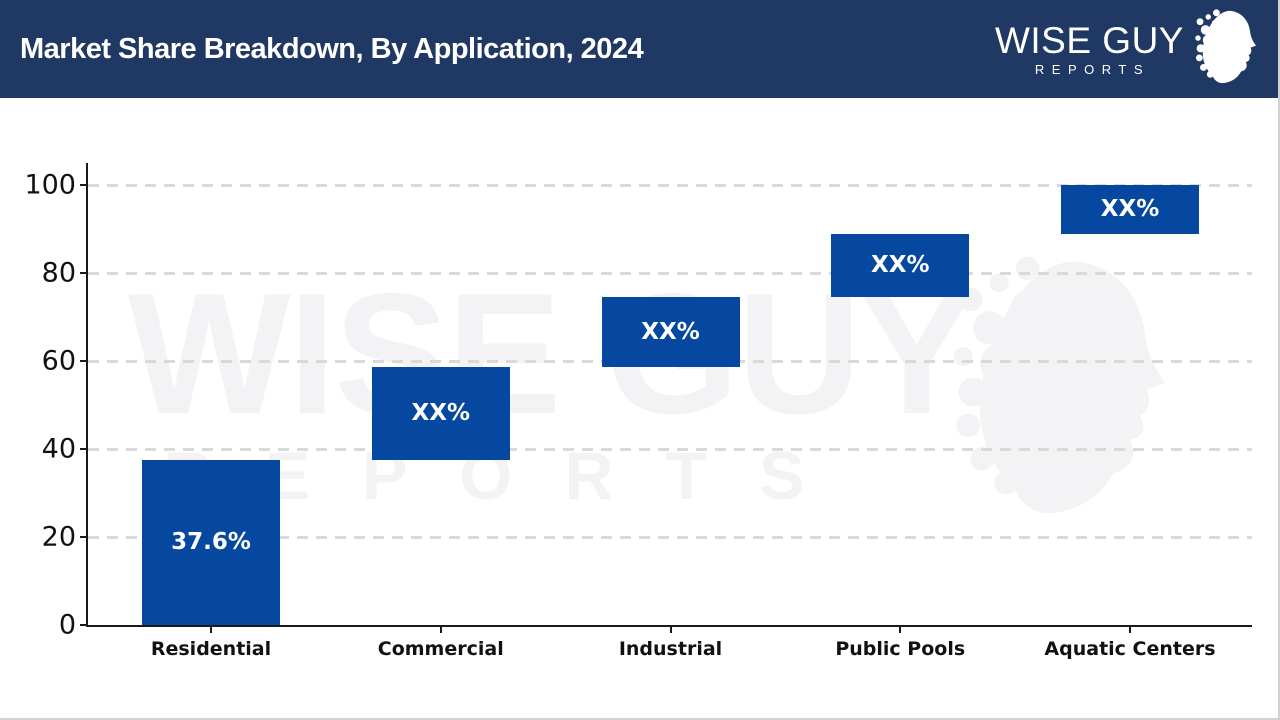 The width and height of the screenshot is (1280, 720). Describe the element at coordinates (58, 537) in the screenshot. I see `y-tick-label-20: 20` at that location.